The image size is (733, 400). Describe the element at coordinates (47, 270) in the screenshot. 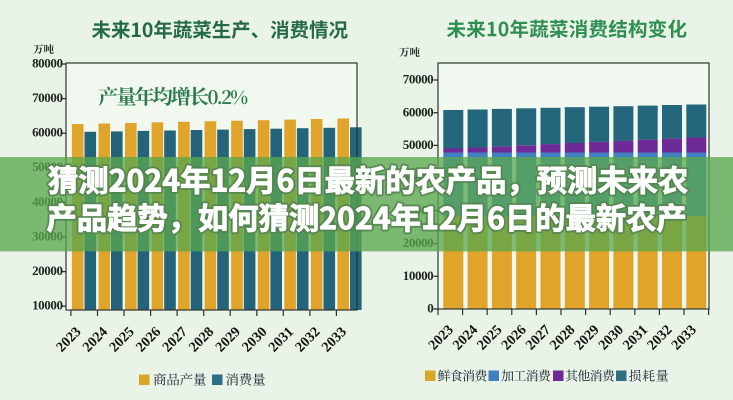

I see `svg-text: 20000` at that location.